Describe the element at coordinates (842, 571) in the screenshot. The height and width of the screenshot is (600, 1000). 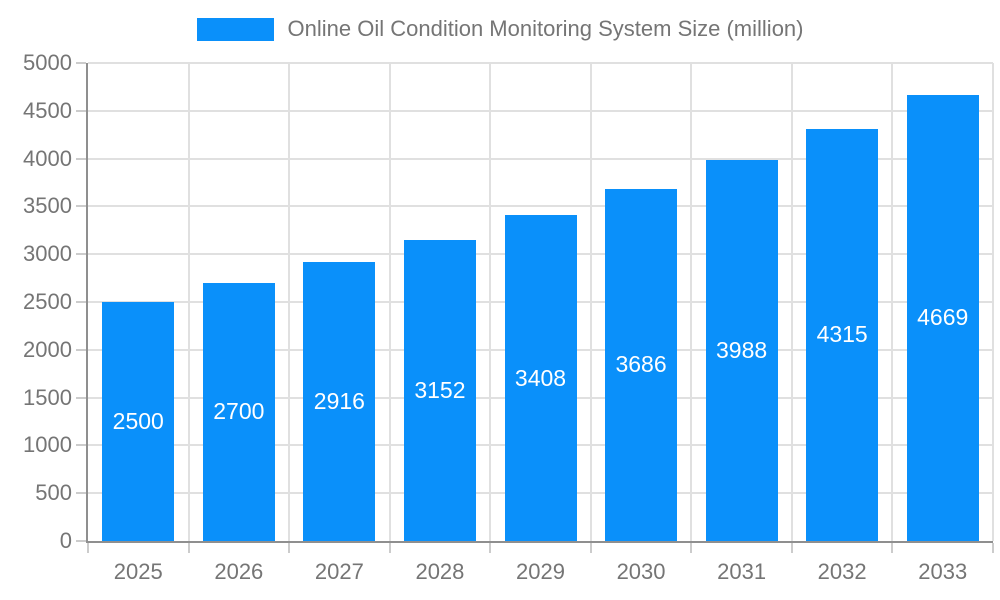
I see `x-axis-label: 2032` at that location.